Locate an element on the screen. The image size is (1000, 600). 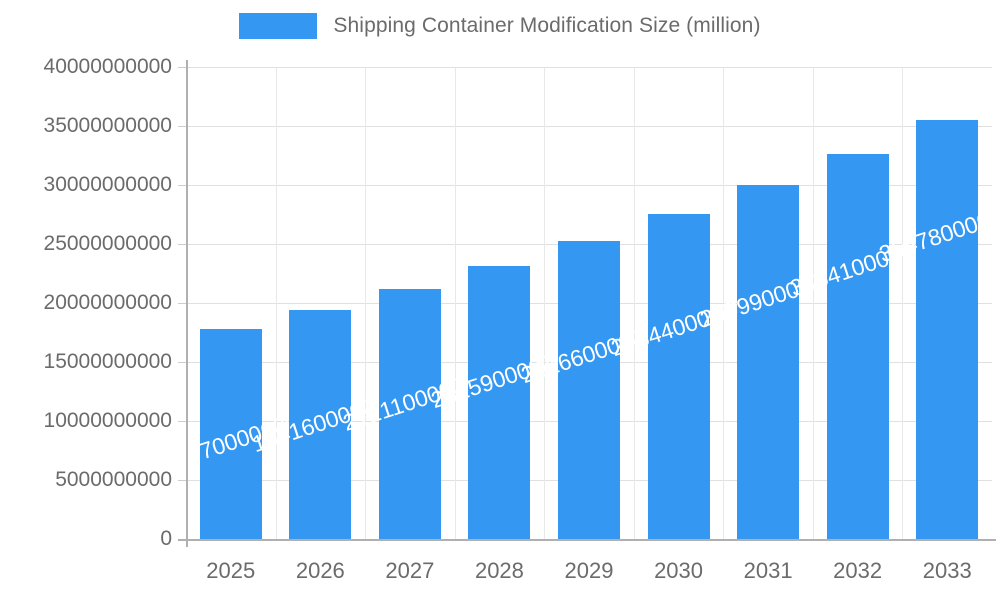
x-tick-label: 2031 is located at coordinates (768, 570).